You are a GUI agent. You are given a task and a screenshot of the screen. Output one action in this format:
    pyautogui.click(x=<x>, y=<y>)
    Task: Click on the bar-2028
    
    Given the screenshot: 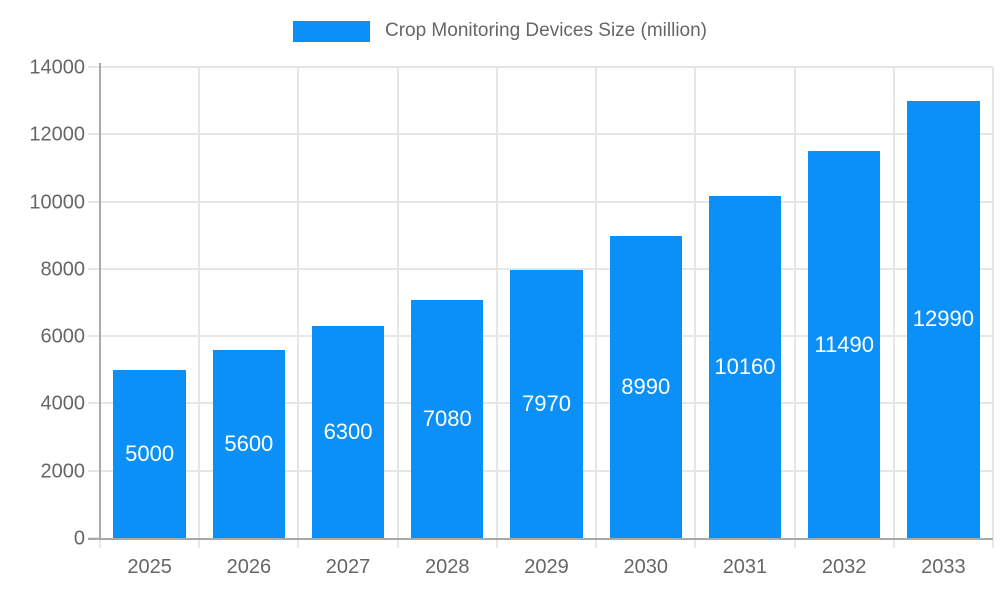 What is the action you would take?
    pyautogui.click(x=447, y=418)
    